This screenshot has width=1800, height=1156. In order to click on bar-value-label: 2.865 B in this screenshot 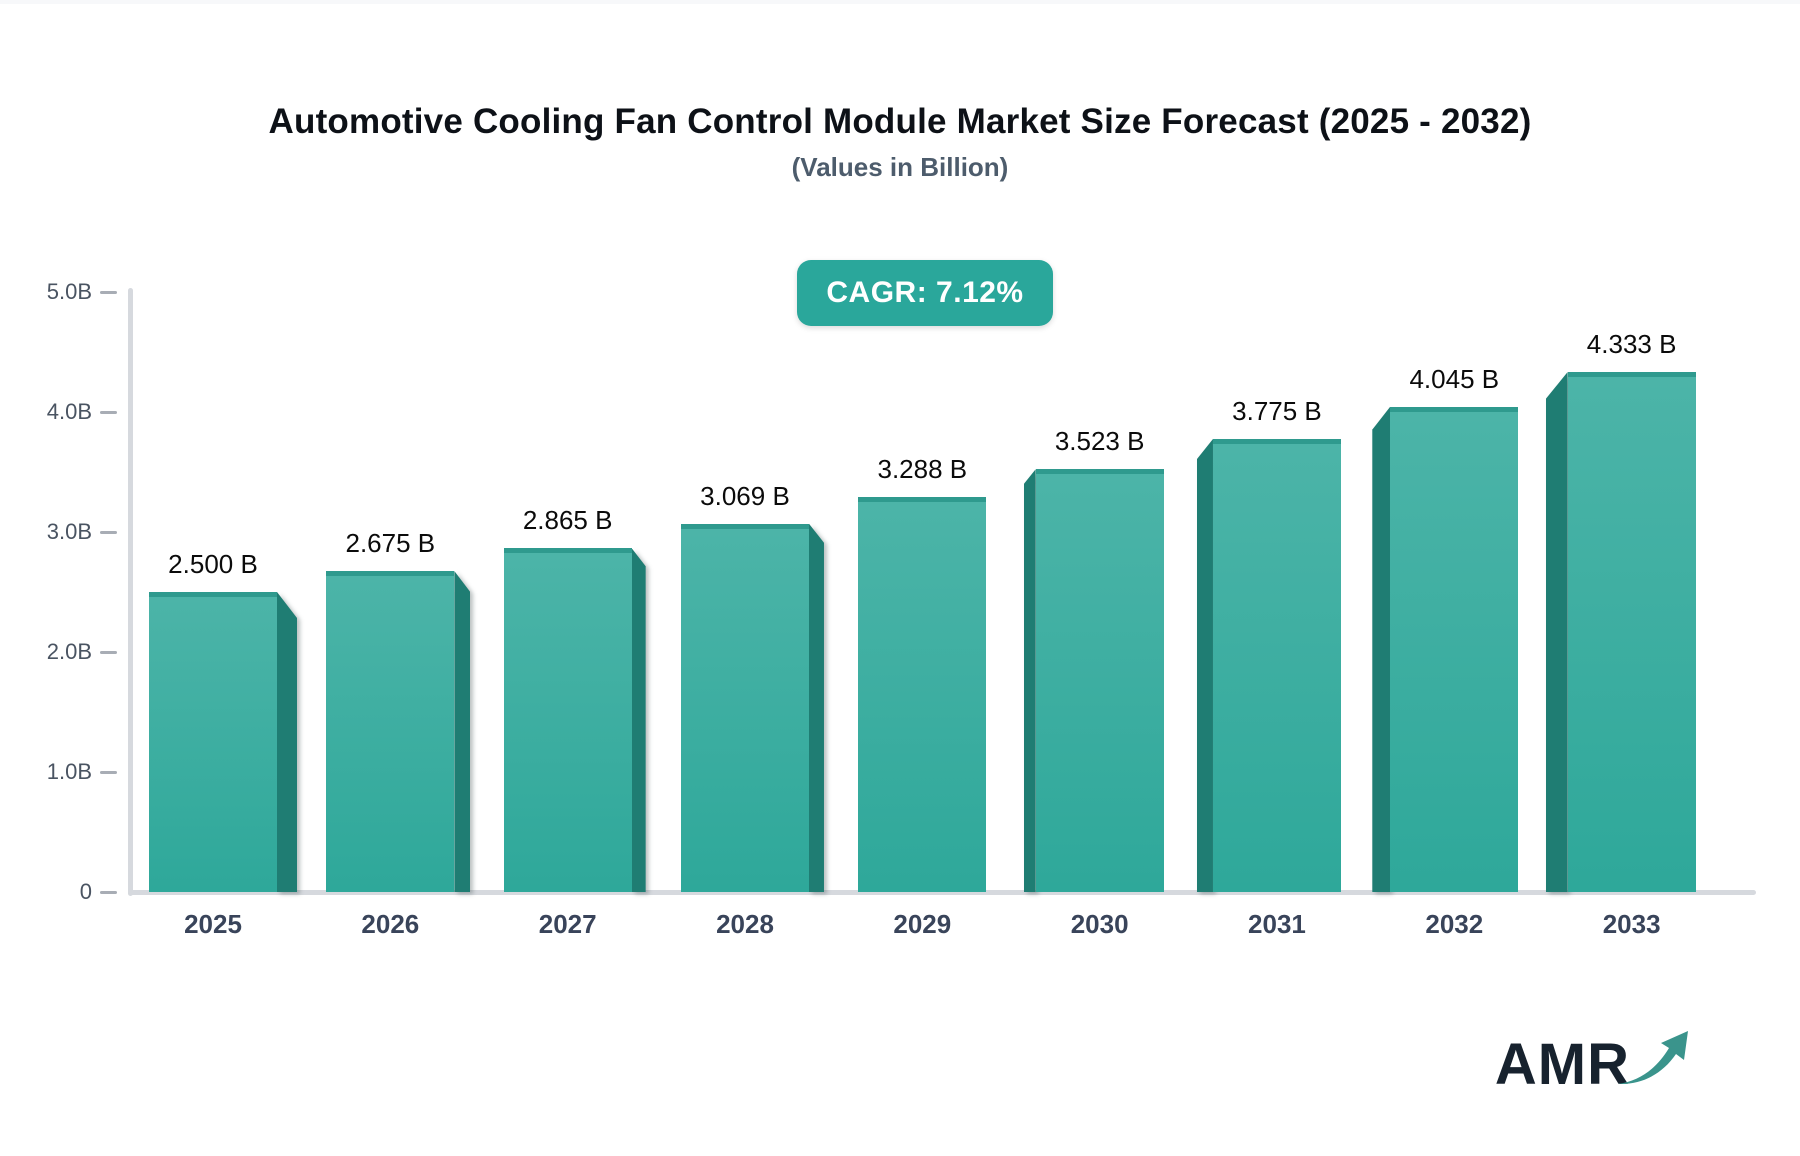, I will do `click(567, 520)`.